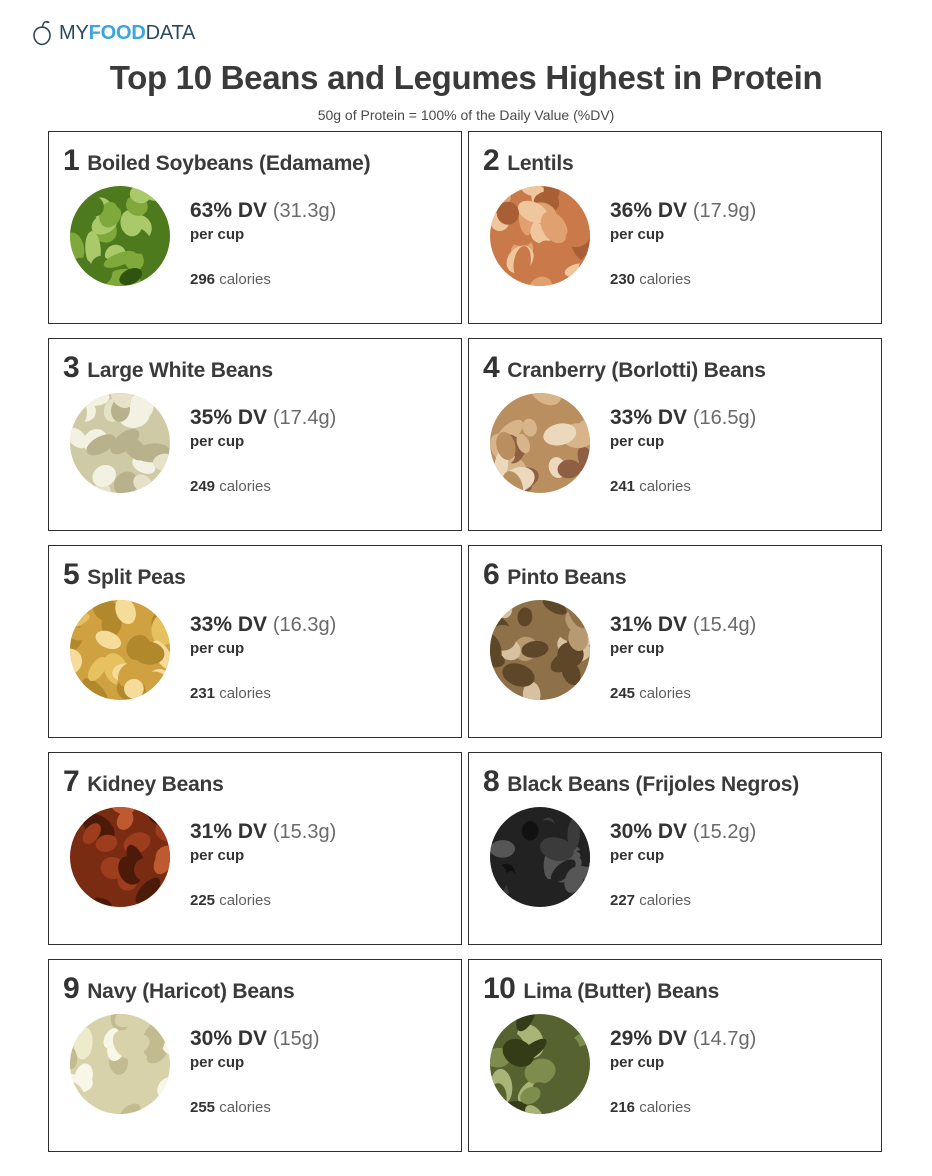 Image resolution: width=932 pixels, height=1176 pixels. What do you see at coordinates (74, 33) in the screenshot?
I see `logo-text-my: MY` at bounding box center [74, 33].